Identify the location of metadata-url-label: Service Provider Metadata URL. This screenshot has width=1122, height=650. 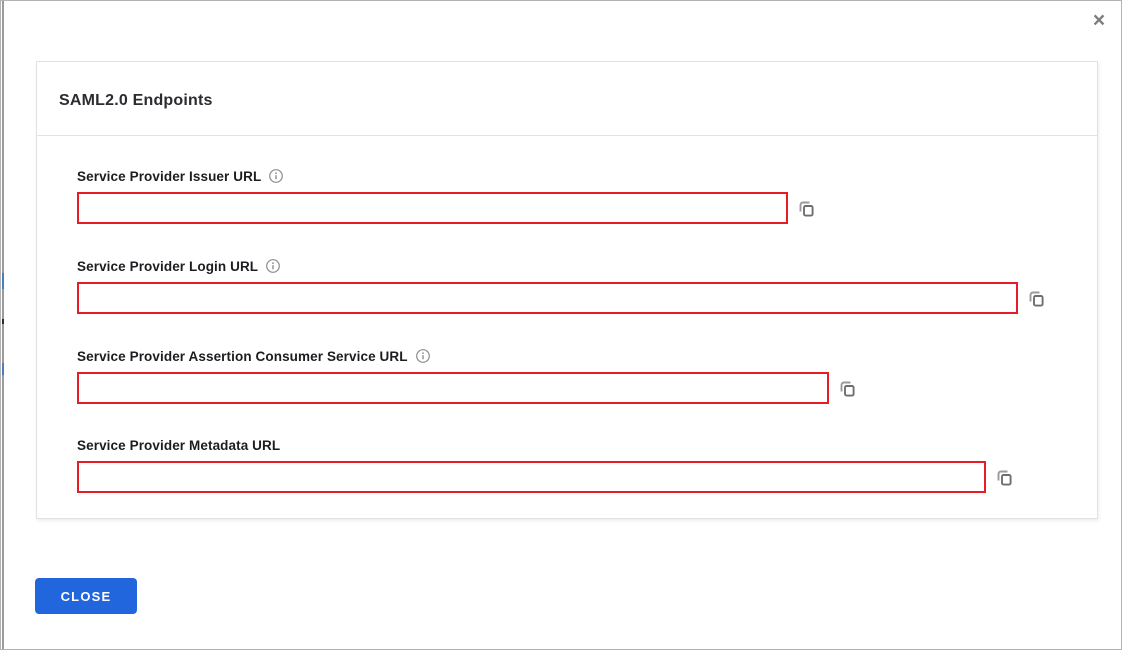
(179, 445).